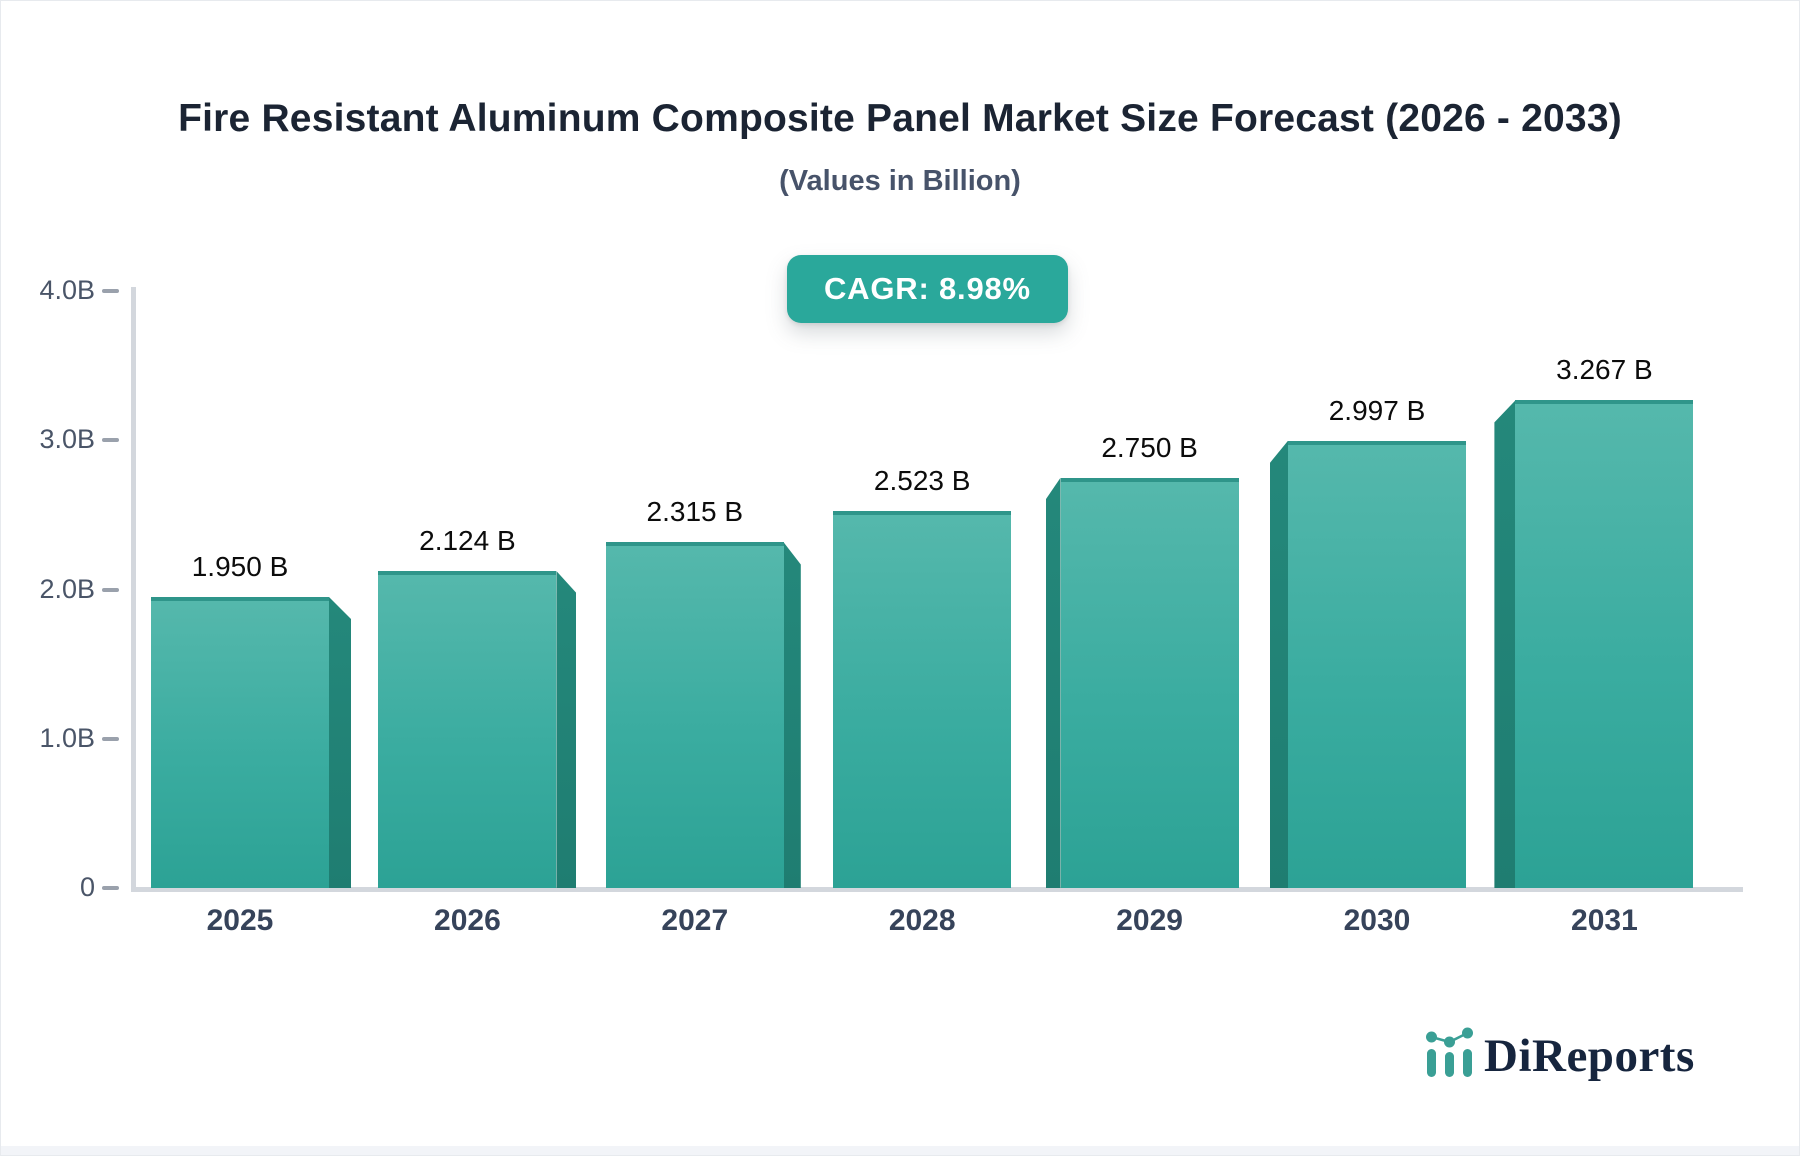 The image size is (1800, 1156). I want to click on bar-value-label: 2.315 B, so click(695, 512).